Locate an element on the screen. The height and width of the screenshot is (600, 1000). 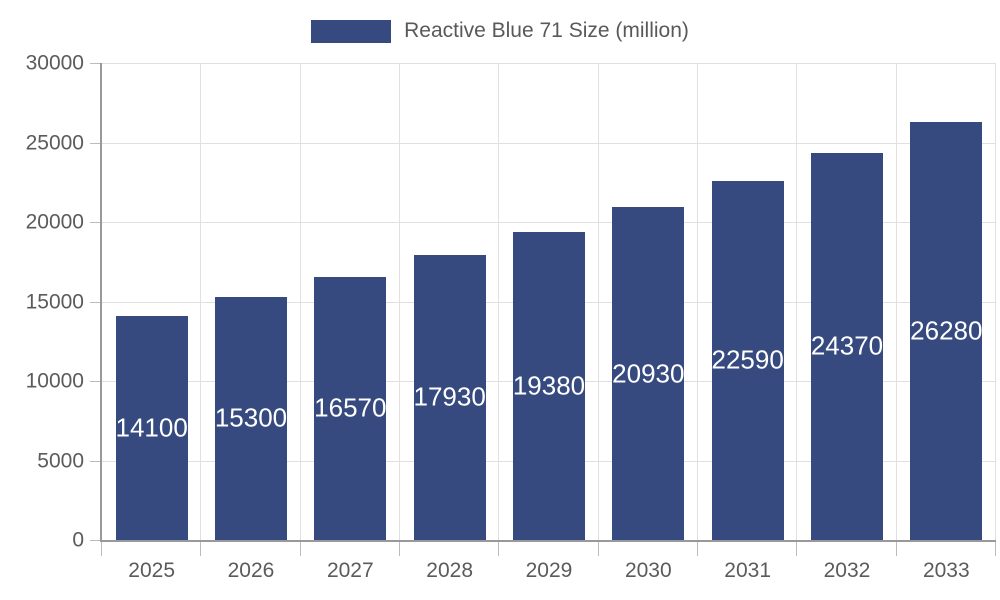
bar-2030: 20930 is located at coordinates (648, 373).